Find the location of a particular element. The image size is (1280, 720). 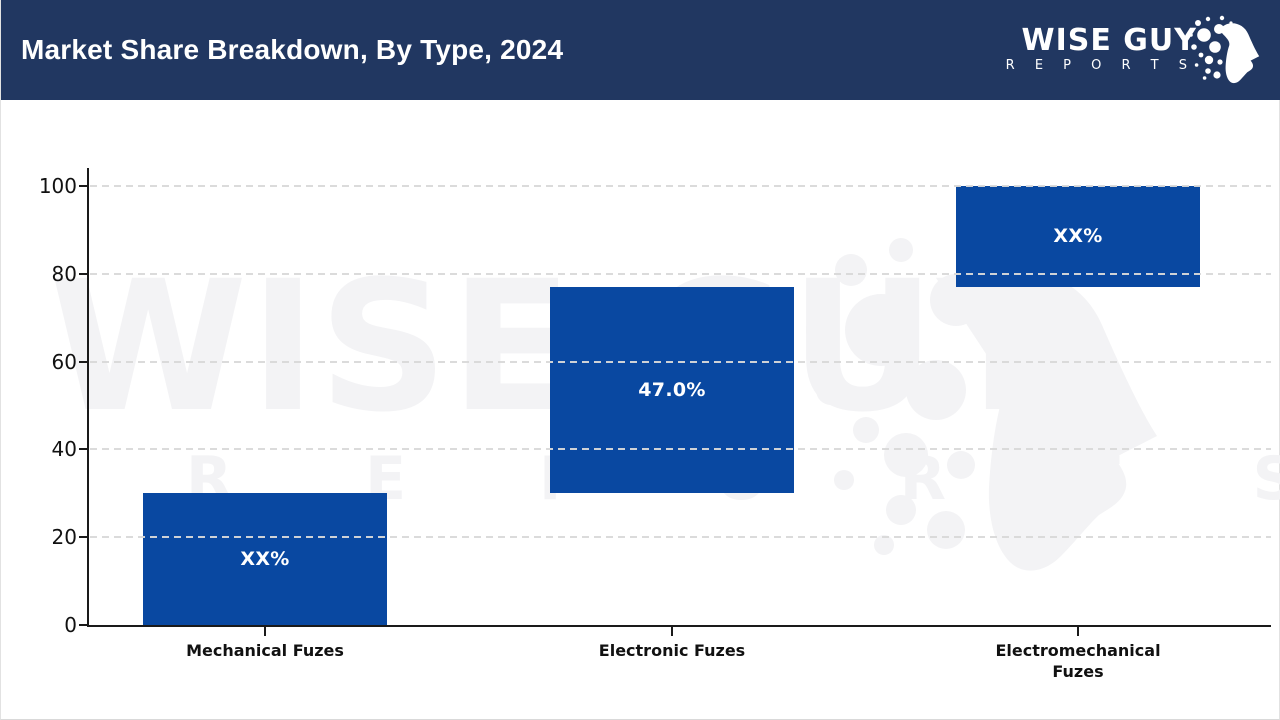

logo-wordmark: WISE GUY is located at coordinates (1109, 40).